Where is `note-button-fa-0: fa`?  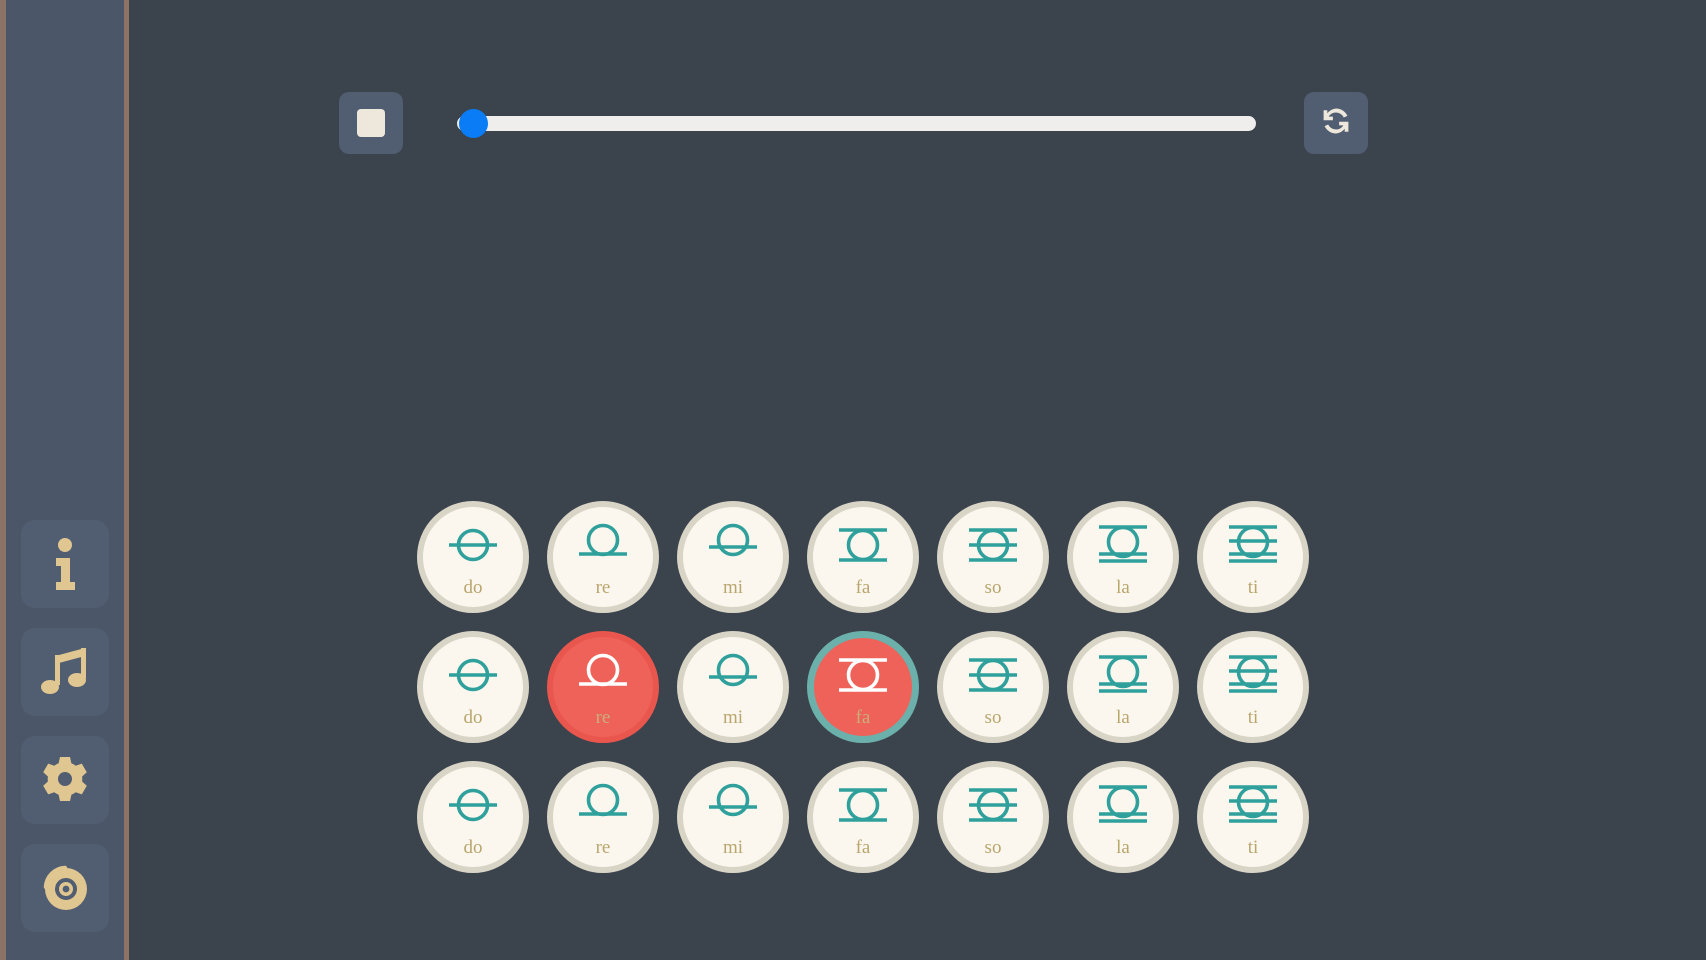
note-button-fa-0: fa is located at coordinates (863, 557).